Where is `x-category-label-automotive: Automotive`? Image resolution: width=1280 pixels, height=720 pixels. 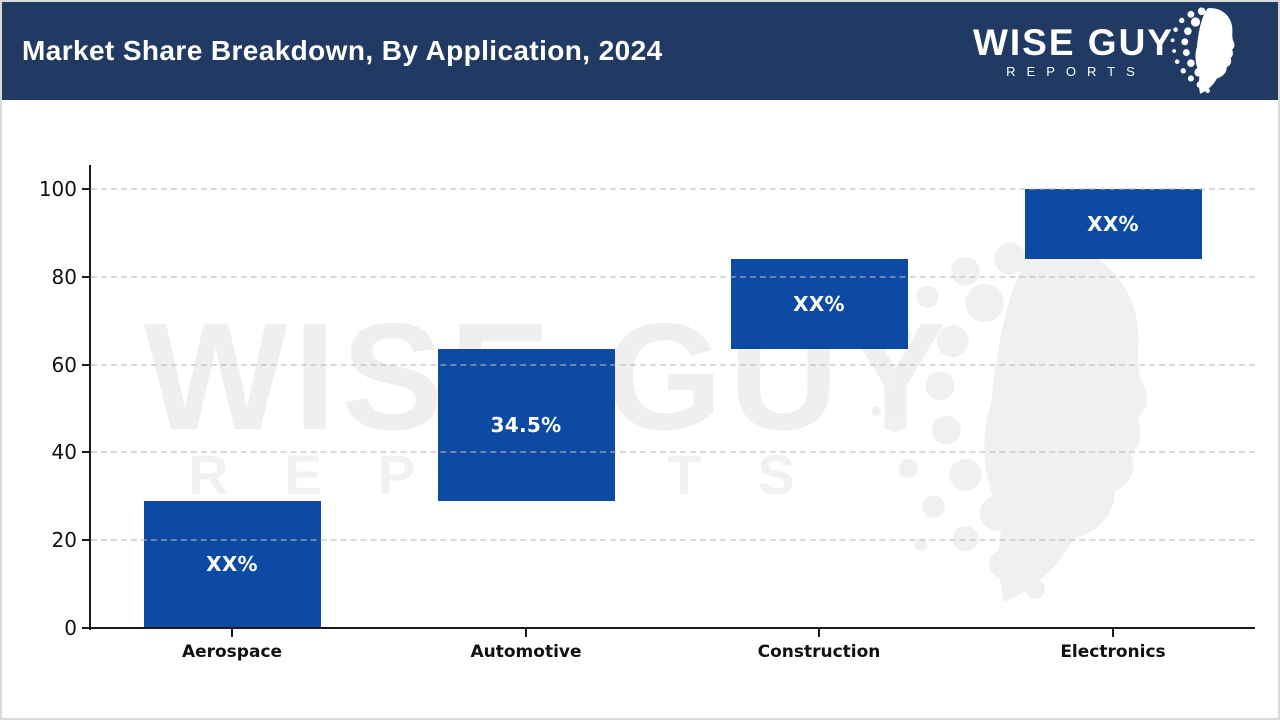
x-category-label-automotive: Automotive is located at coordinates (526, 652).